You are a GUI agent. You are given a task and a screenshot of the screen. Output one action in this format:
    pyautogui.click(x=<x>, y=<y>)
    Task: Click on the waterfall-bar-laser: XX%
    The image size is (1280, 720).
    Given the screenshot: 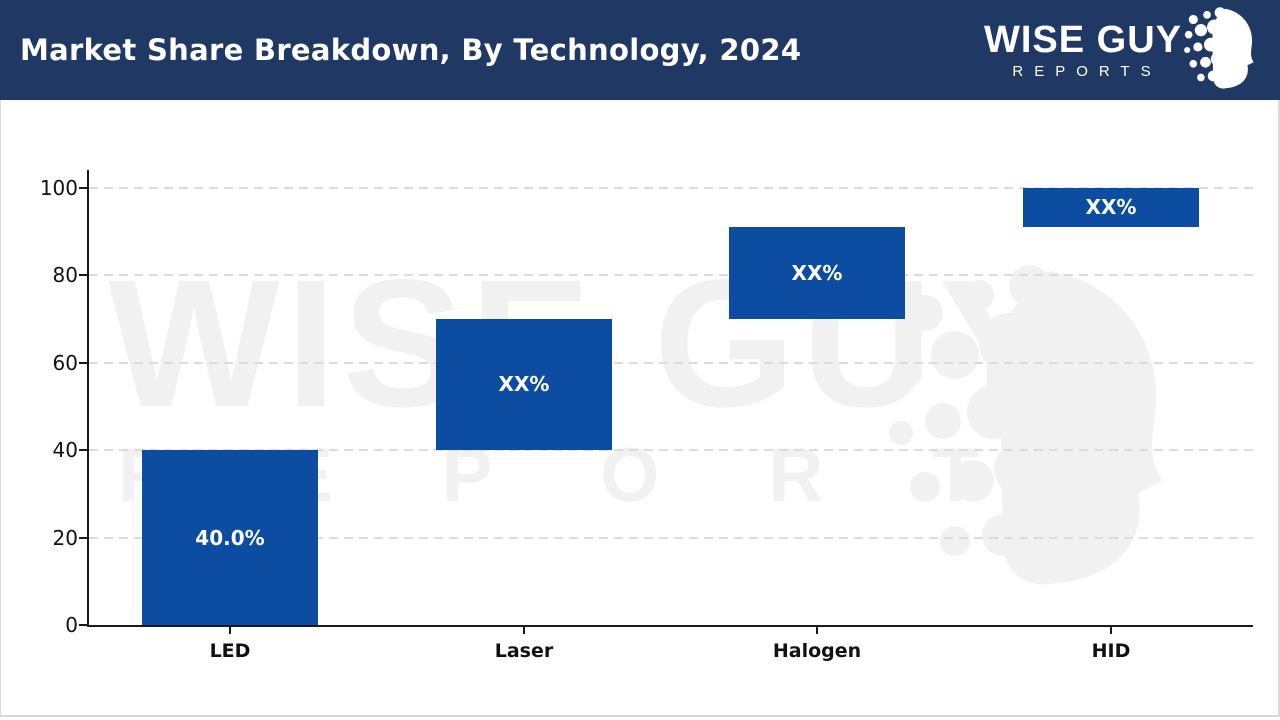 What is the action you would take?
    pyautogui.click(x=524, y=384)
    